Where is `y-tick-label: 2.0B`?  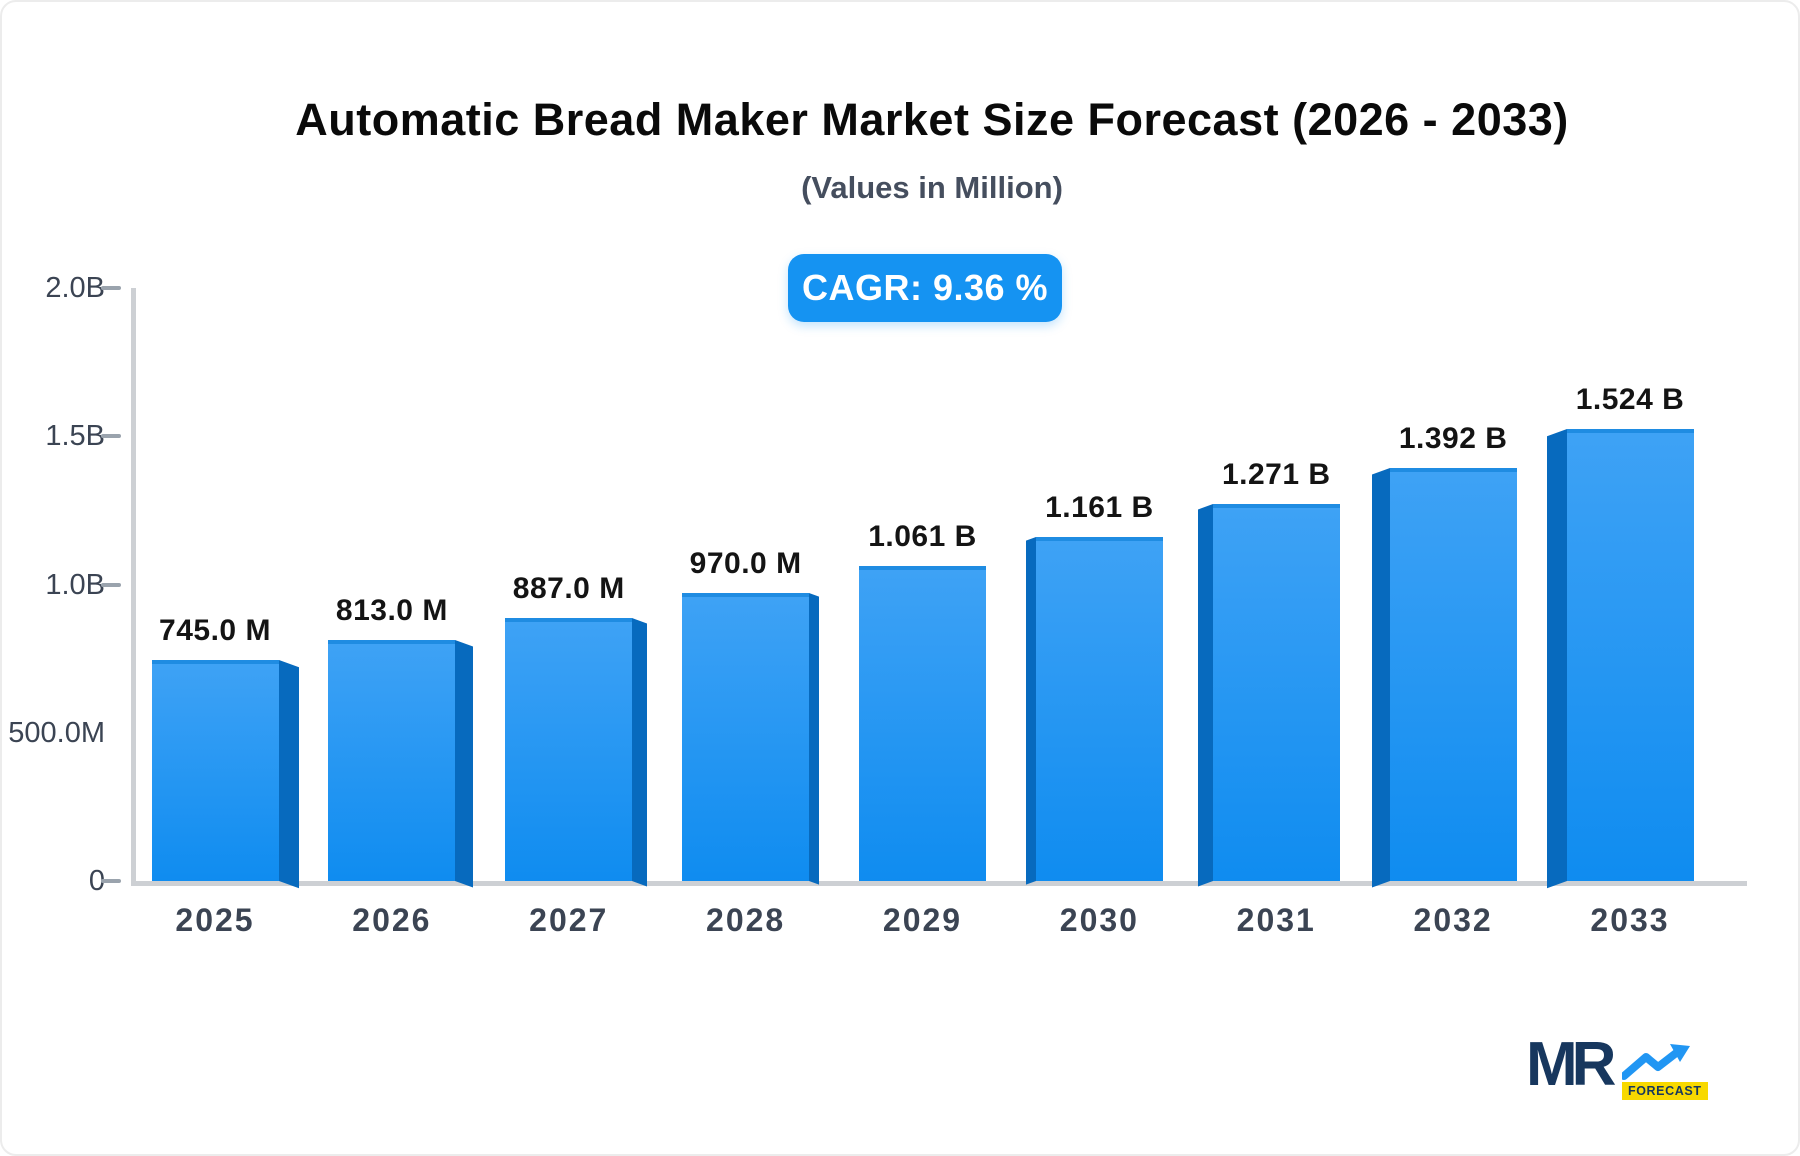
y-tick-label: 2.0B is located at coordinates (75, 288).